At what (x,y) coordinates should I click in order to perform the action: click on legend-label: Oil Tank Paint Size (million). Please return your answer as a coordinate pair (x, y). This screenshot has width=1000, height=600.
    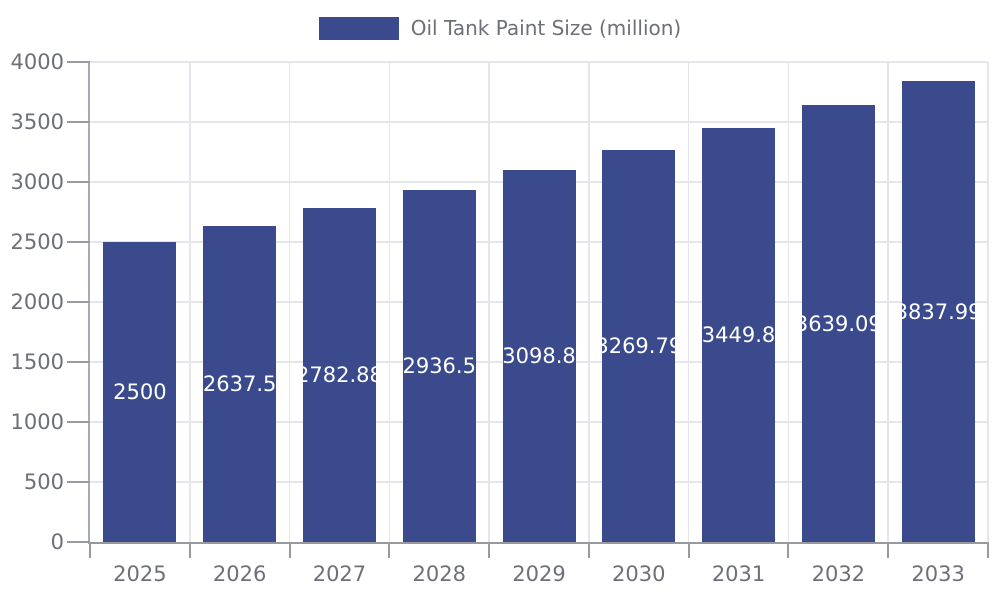
    Looking at the image, I should click on (546, 28).